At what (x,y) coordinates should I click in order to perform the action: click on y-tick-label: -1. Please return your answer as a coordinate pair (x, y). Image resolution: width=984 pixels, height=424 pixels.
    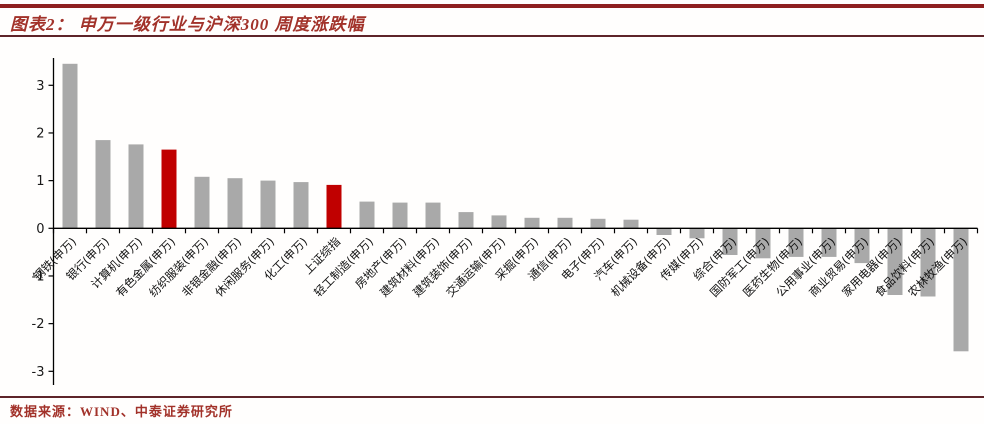
    Looking at the image, I should click on (38, 276).